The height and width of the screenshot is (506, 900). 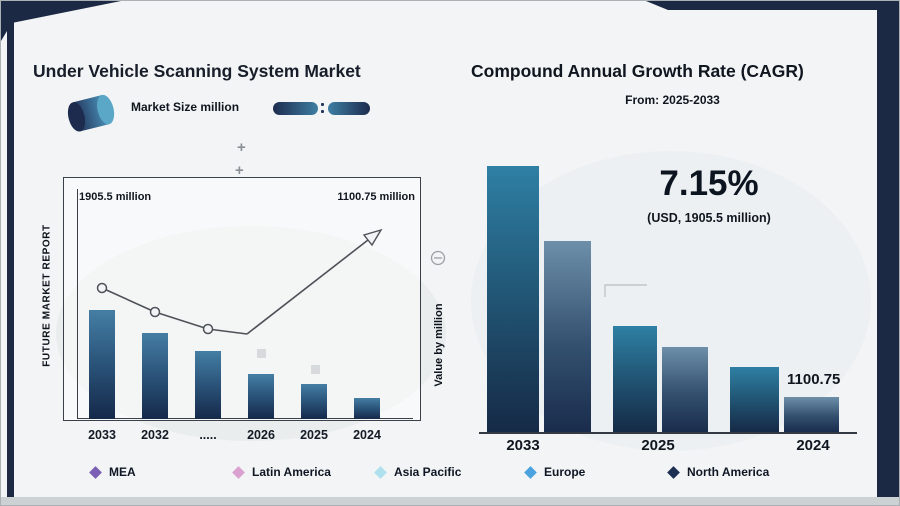 I want to click on decor-pill-left, so click(x=295, y=108).